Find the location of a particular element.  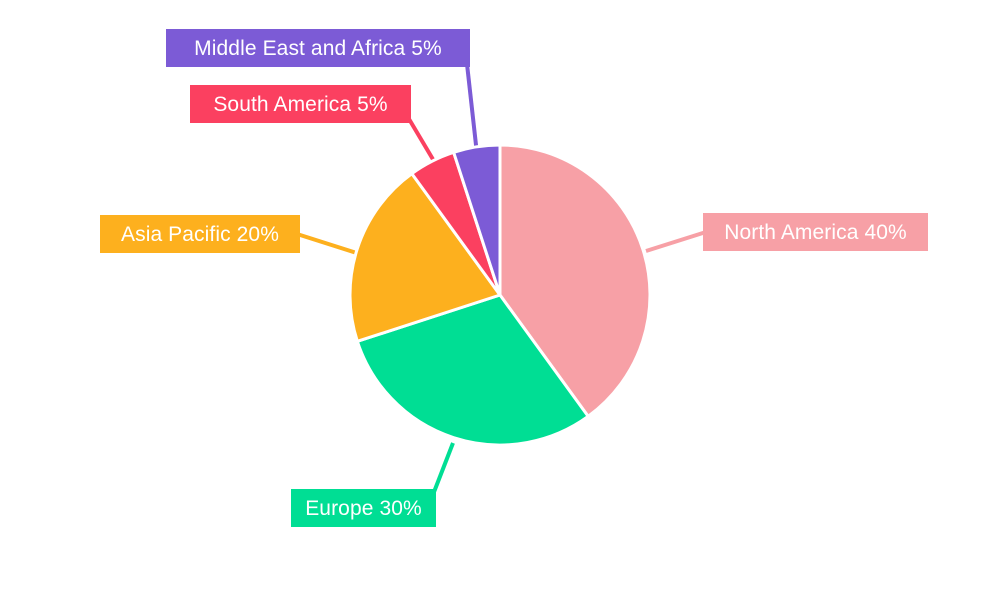

pie-label-south-america: South America 5% is located at coordinates (300, 104).